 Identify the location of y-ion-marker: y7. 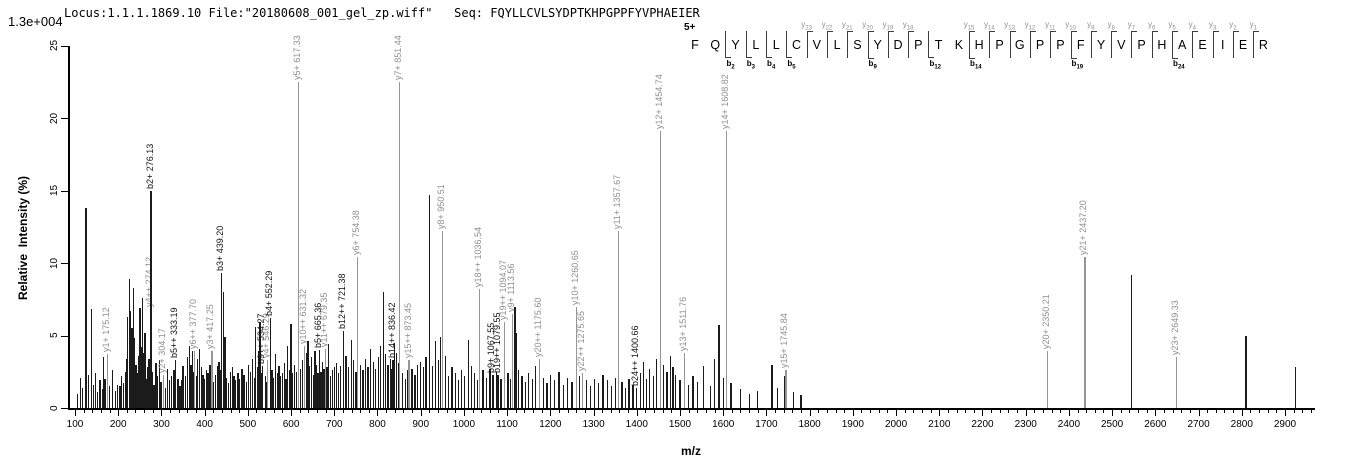
(1131, 26).